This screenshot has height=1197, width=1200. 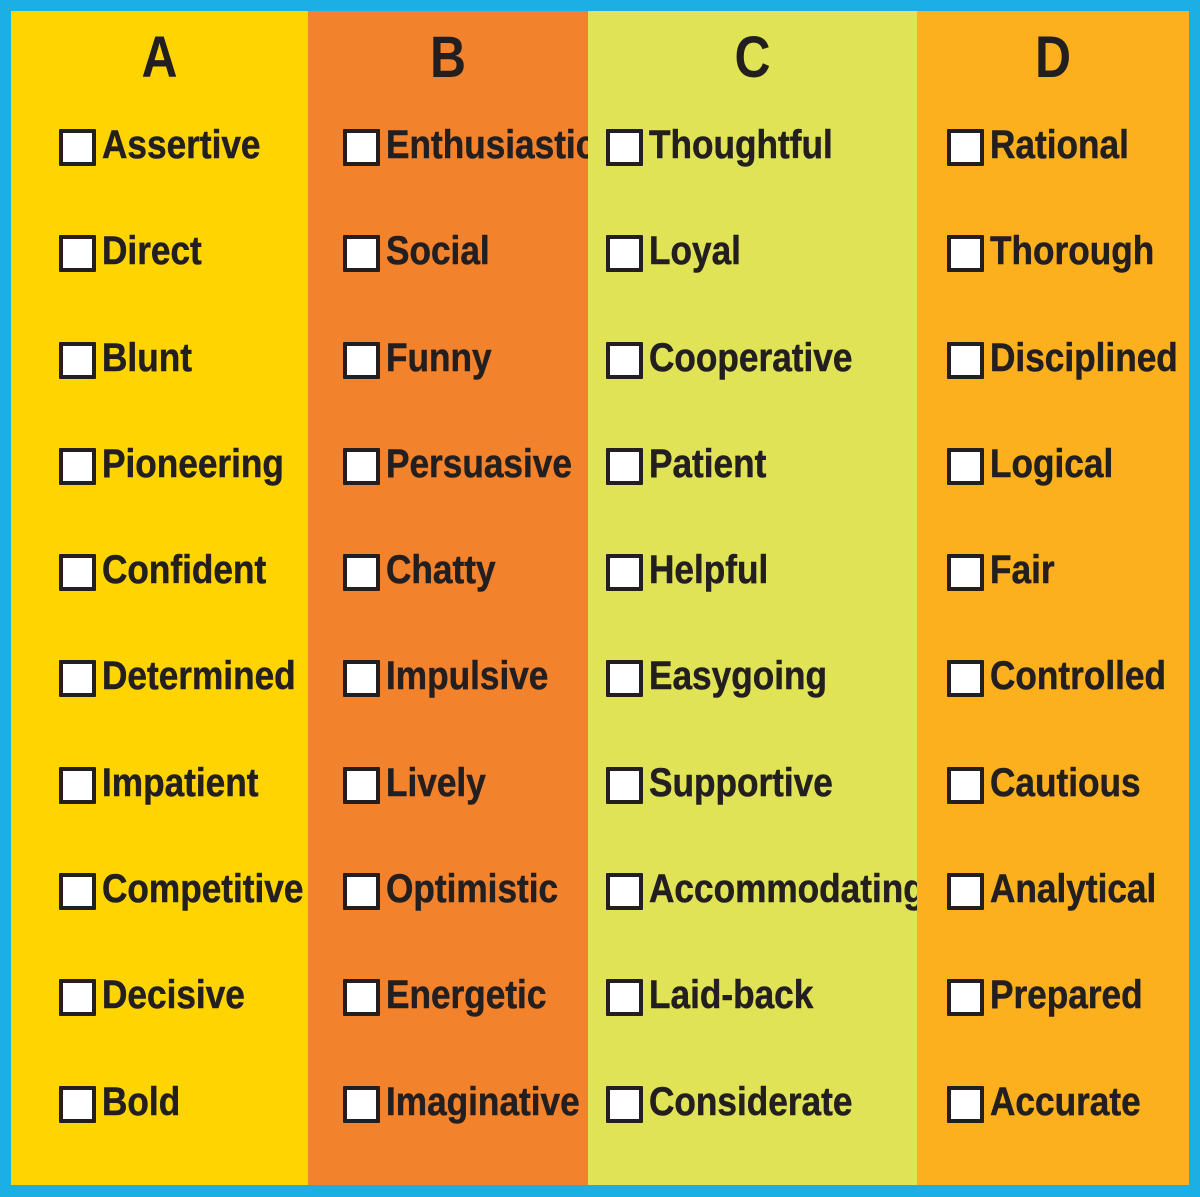 I want to click on list-item-label: Helpful, so click(x=709, y=570).